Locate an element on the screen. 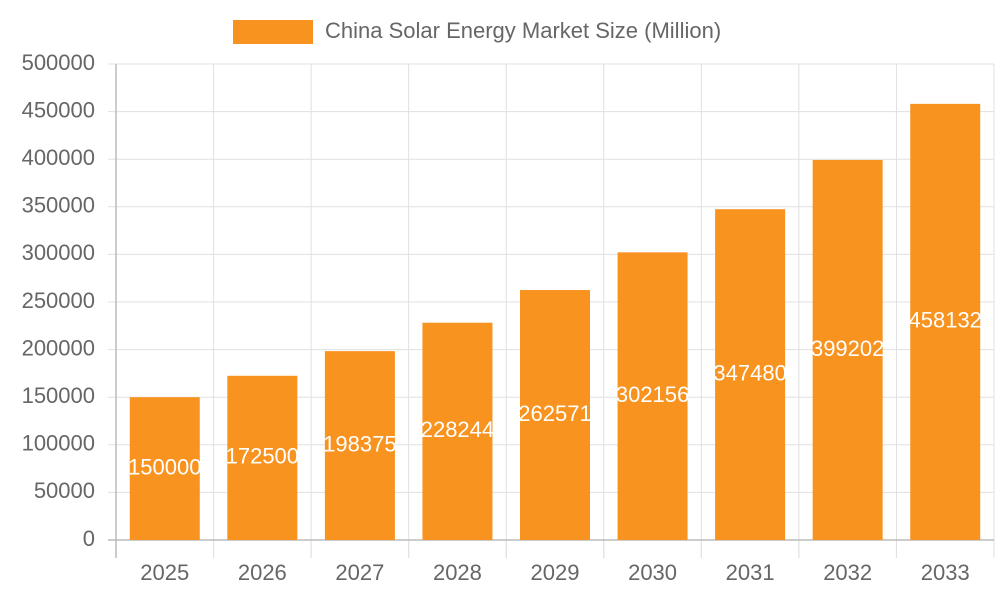 The height and width of the screenshot is (600, 1000). data-label: 172500 is located at coordinates (262, 456).